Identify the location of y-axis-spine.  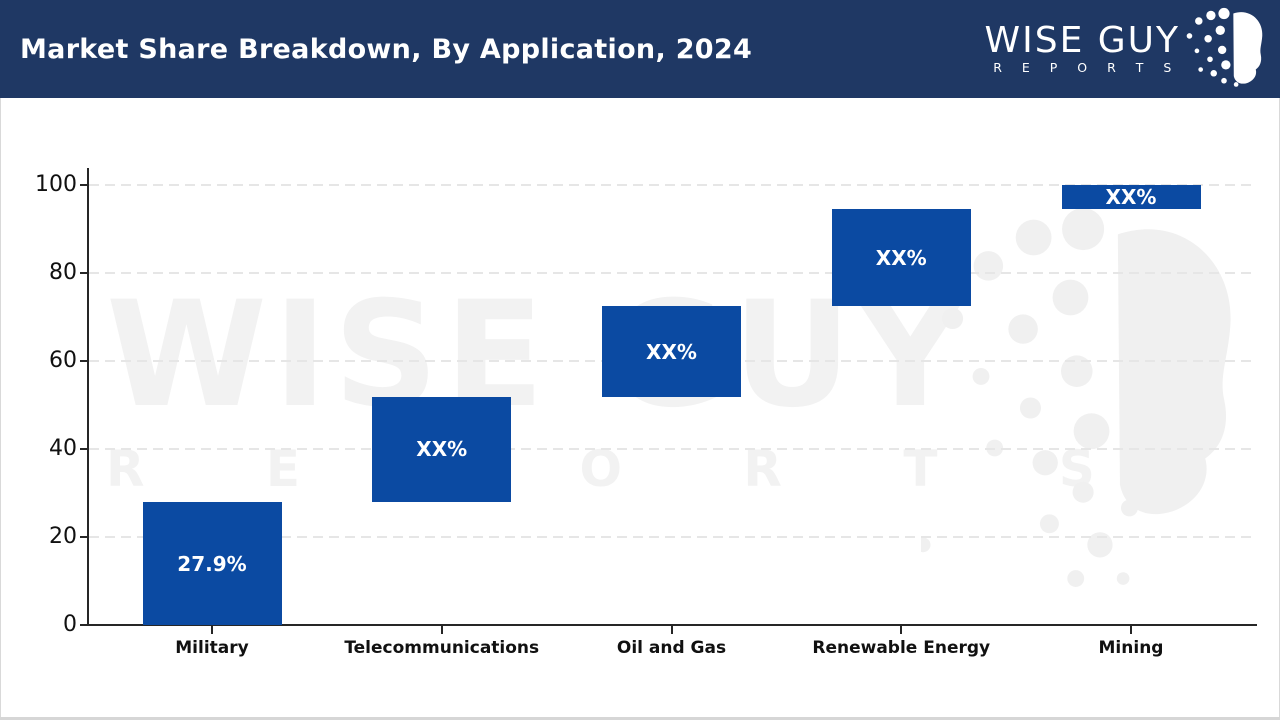
(88, 397).